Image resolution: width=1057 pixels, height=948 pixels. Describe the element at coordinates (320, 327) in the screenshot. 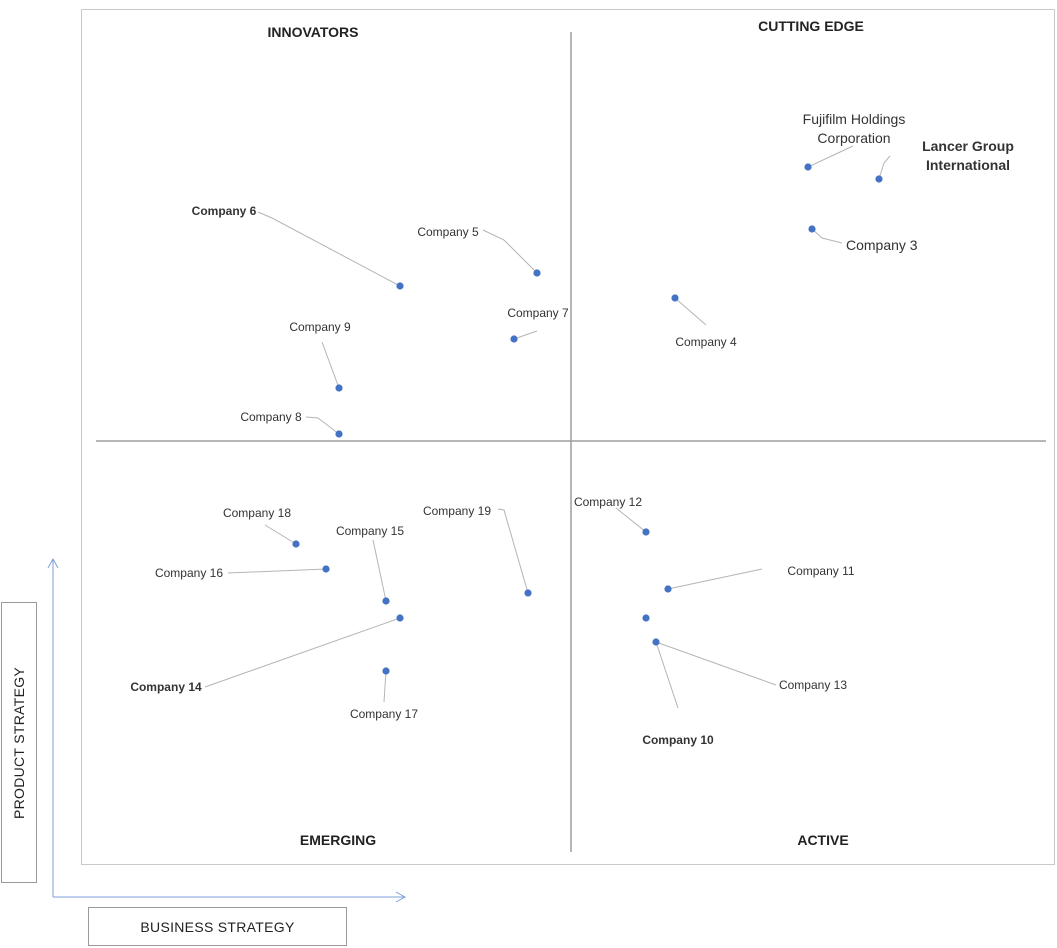

I see `point-label-company-9: Company 9` at that location.